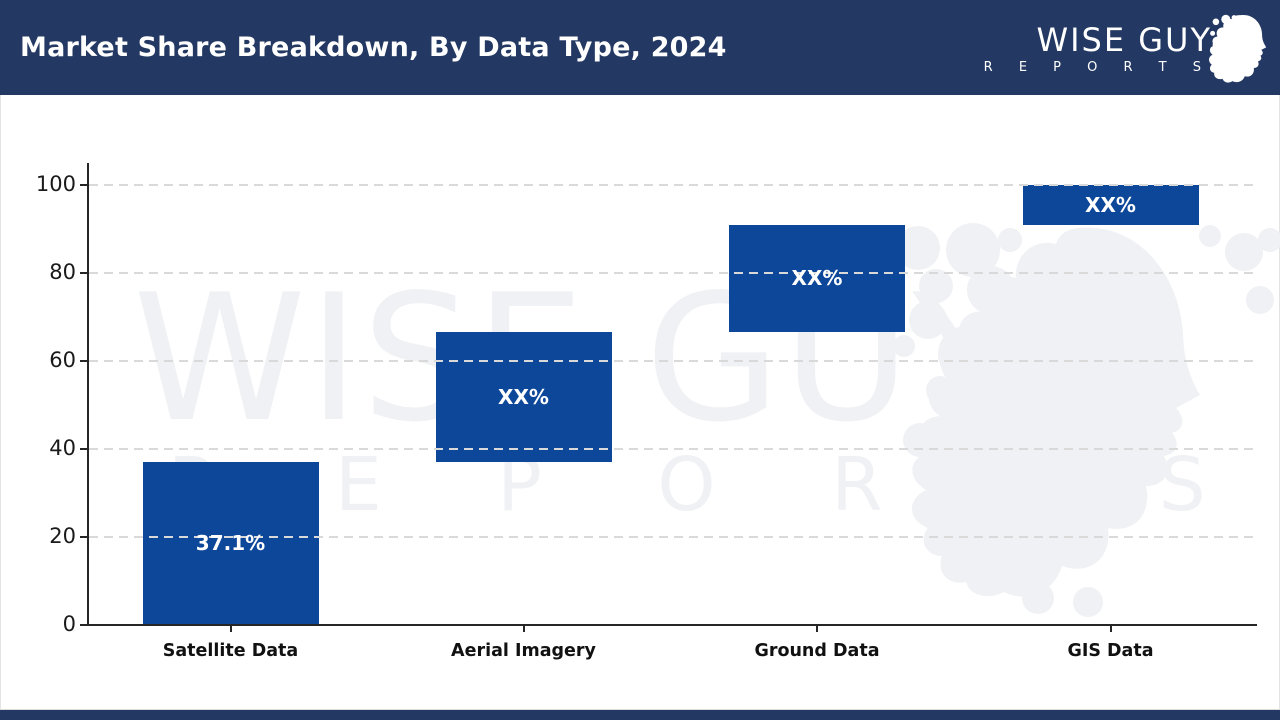 The height and width of the screenshot is (720, 1280). I want to click on logo-text: WISE GUY R E P O R T S, so click(1098, 49).